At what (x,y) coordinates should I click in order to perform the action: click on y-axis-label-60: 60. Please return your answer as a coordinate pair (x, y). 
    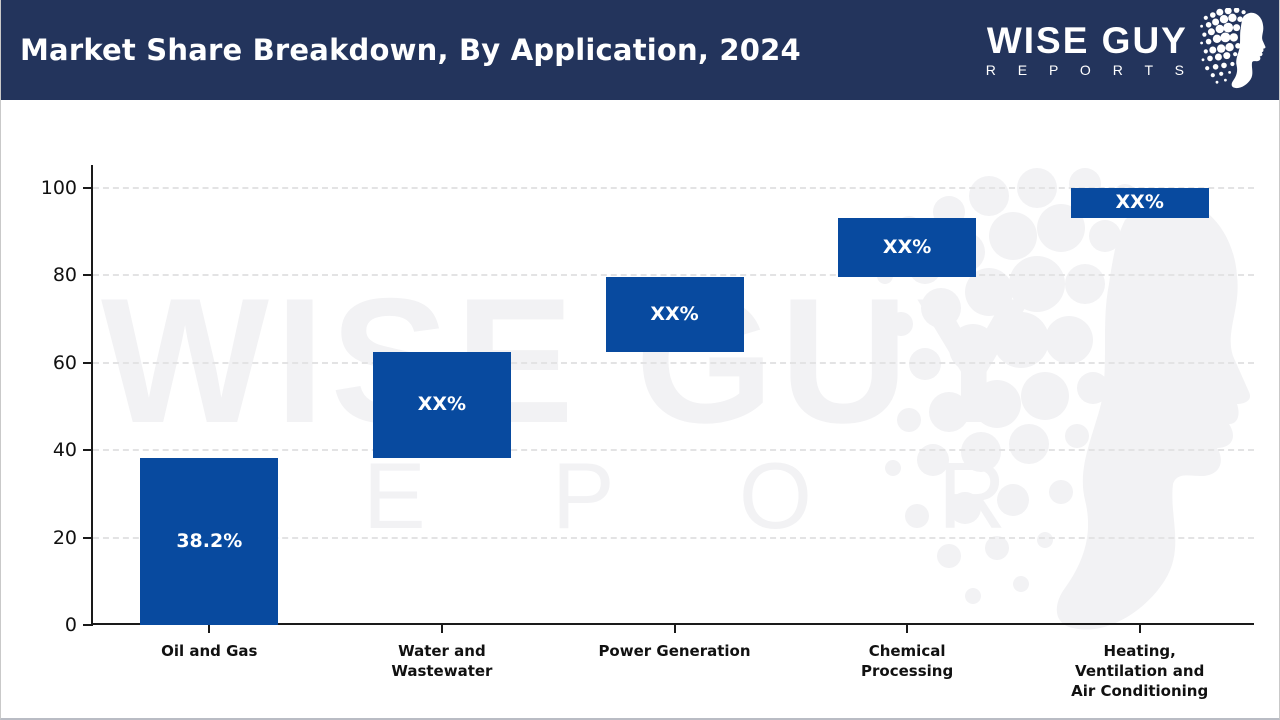
    Looking at the image, I should click on (64, 362).